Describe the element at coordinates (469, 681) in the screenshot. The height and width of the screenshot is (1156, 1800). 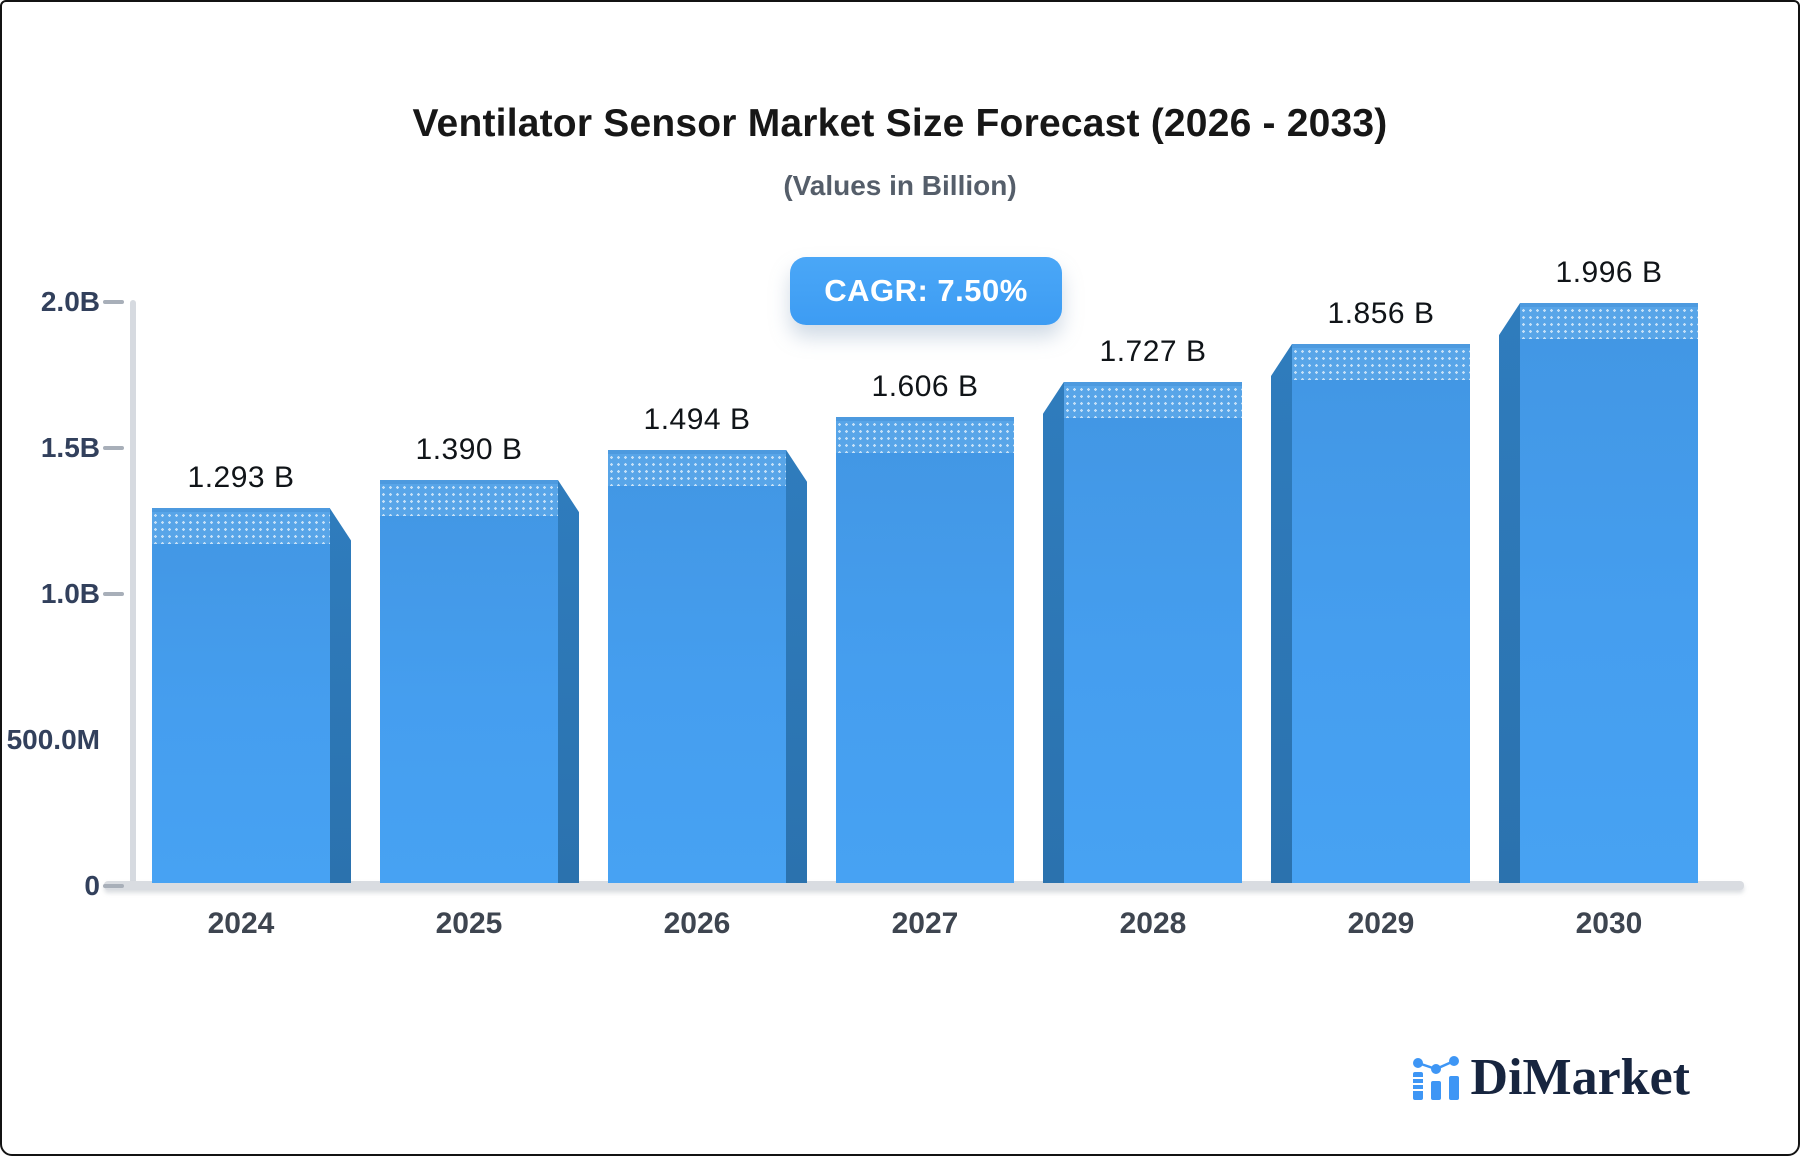
I see `bar-2025` at that location.